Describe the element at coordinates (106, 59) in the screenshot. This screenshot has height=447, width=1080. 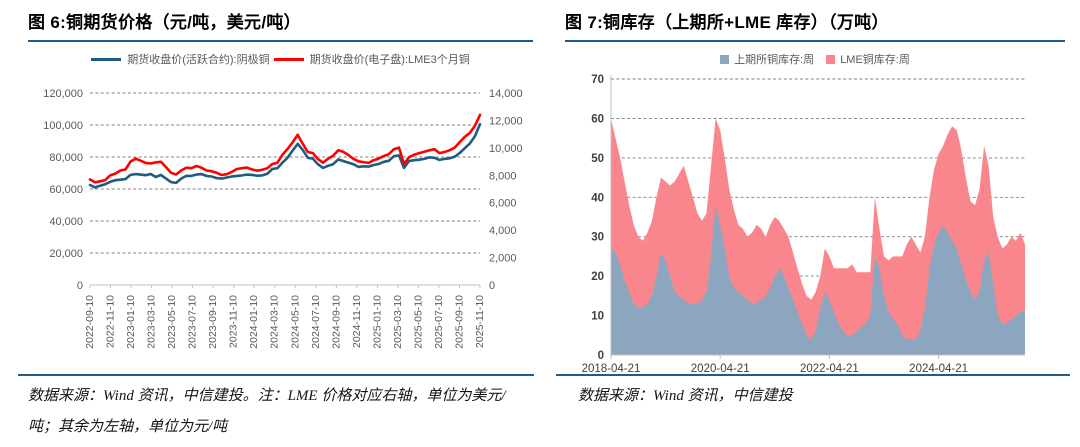
I see `shfe-price-line-swatch` at that location.